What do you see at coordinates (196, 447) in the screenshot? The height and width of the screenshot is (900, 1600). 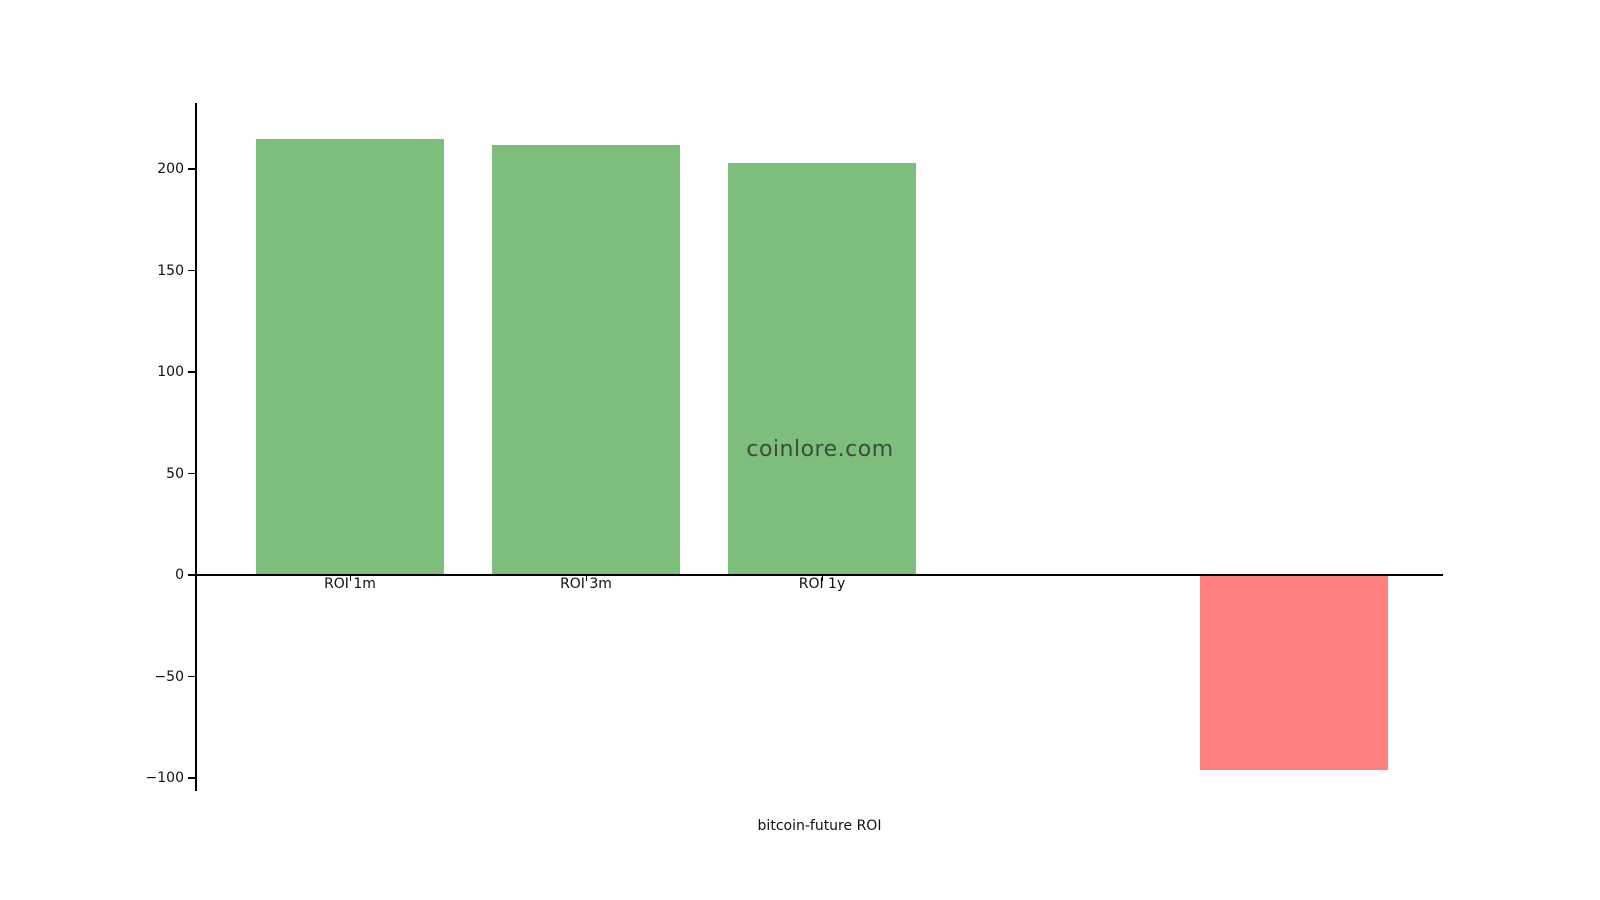 I see `y-axis-spine` at bounding box center [196, 447].